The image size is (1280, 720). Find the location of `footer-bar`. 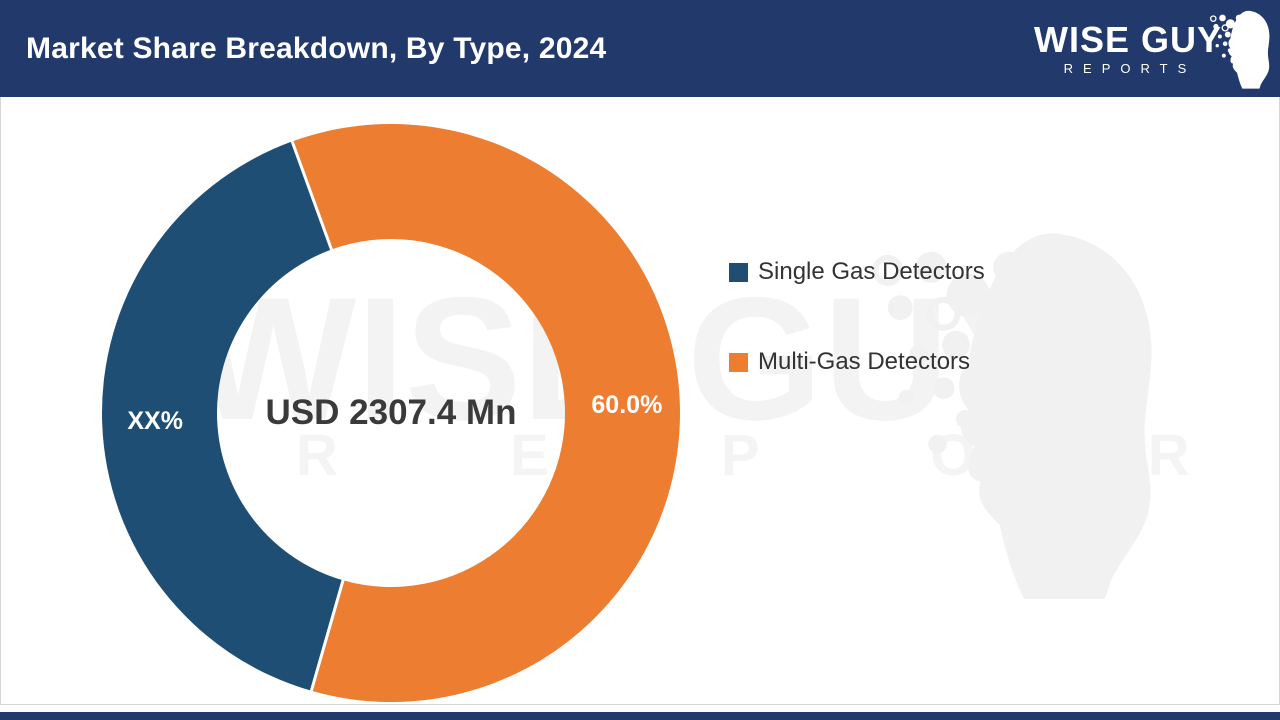

footer-bar is located at coordinates (640, 716).